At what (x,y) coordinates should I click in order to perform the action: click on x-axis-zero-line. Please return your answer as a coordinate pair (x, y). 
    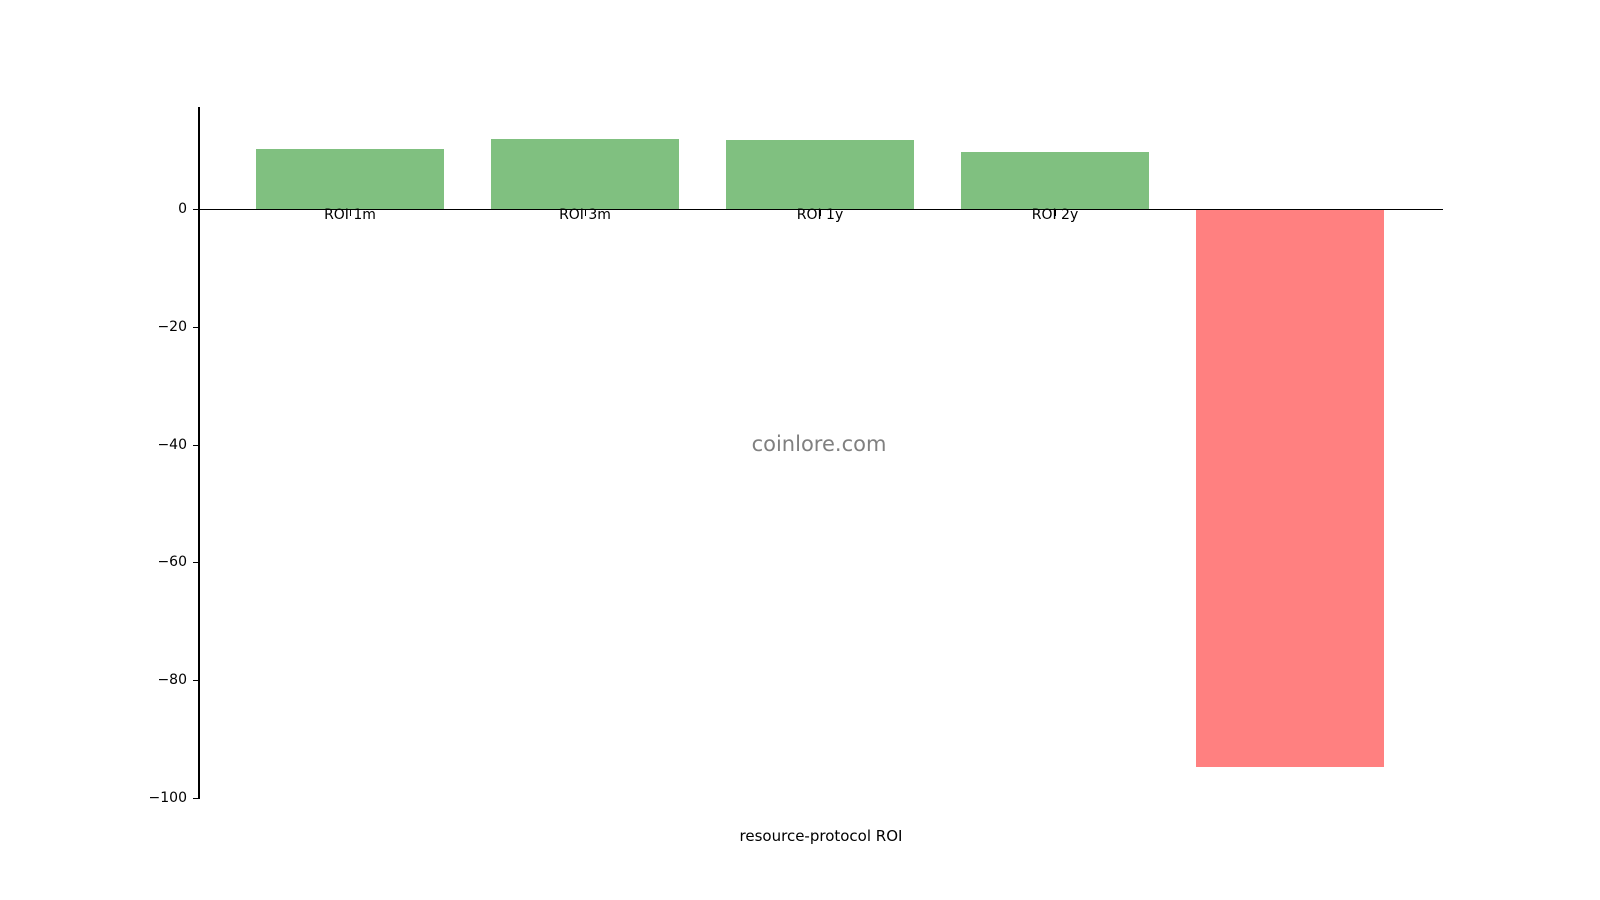
    Looking at the image, I should click on (820, 209).